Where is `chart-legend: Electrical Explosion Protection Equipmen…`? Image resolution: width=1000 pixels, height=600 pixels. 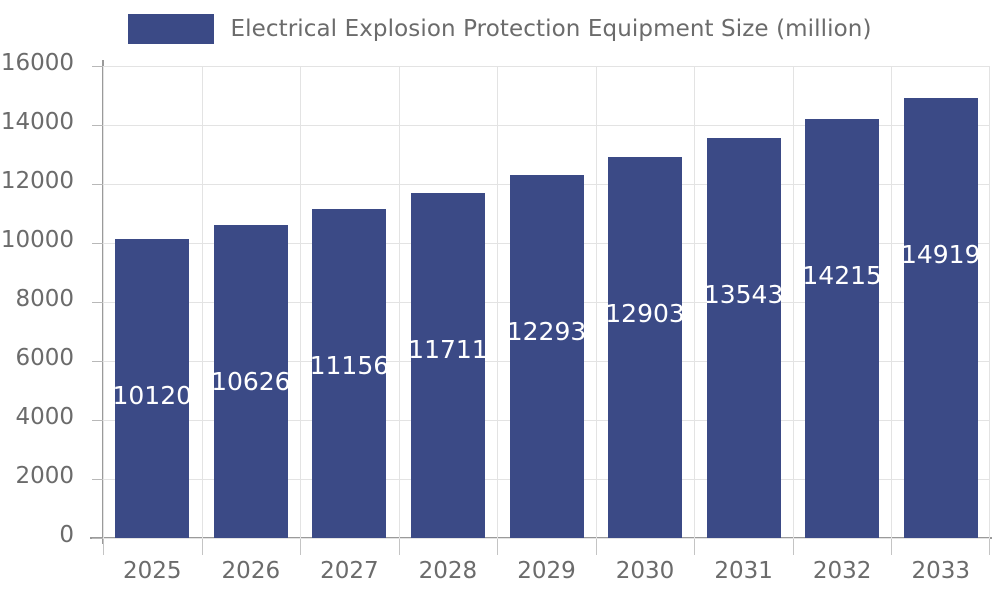
chart-legend: Electrical Explosion Protection Equipmen… is located at coordinates (500, 29).